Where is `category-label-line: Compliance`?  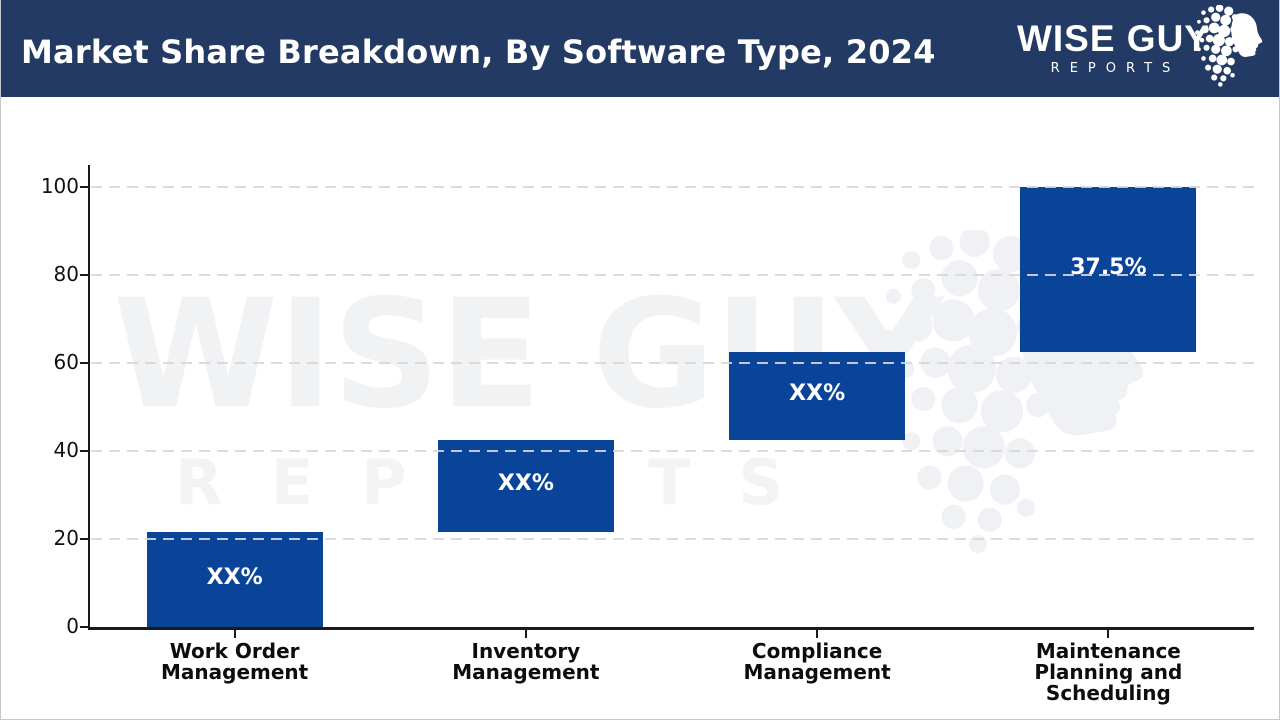
category-label-line: Compliance is located at coordinates (817, 651).